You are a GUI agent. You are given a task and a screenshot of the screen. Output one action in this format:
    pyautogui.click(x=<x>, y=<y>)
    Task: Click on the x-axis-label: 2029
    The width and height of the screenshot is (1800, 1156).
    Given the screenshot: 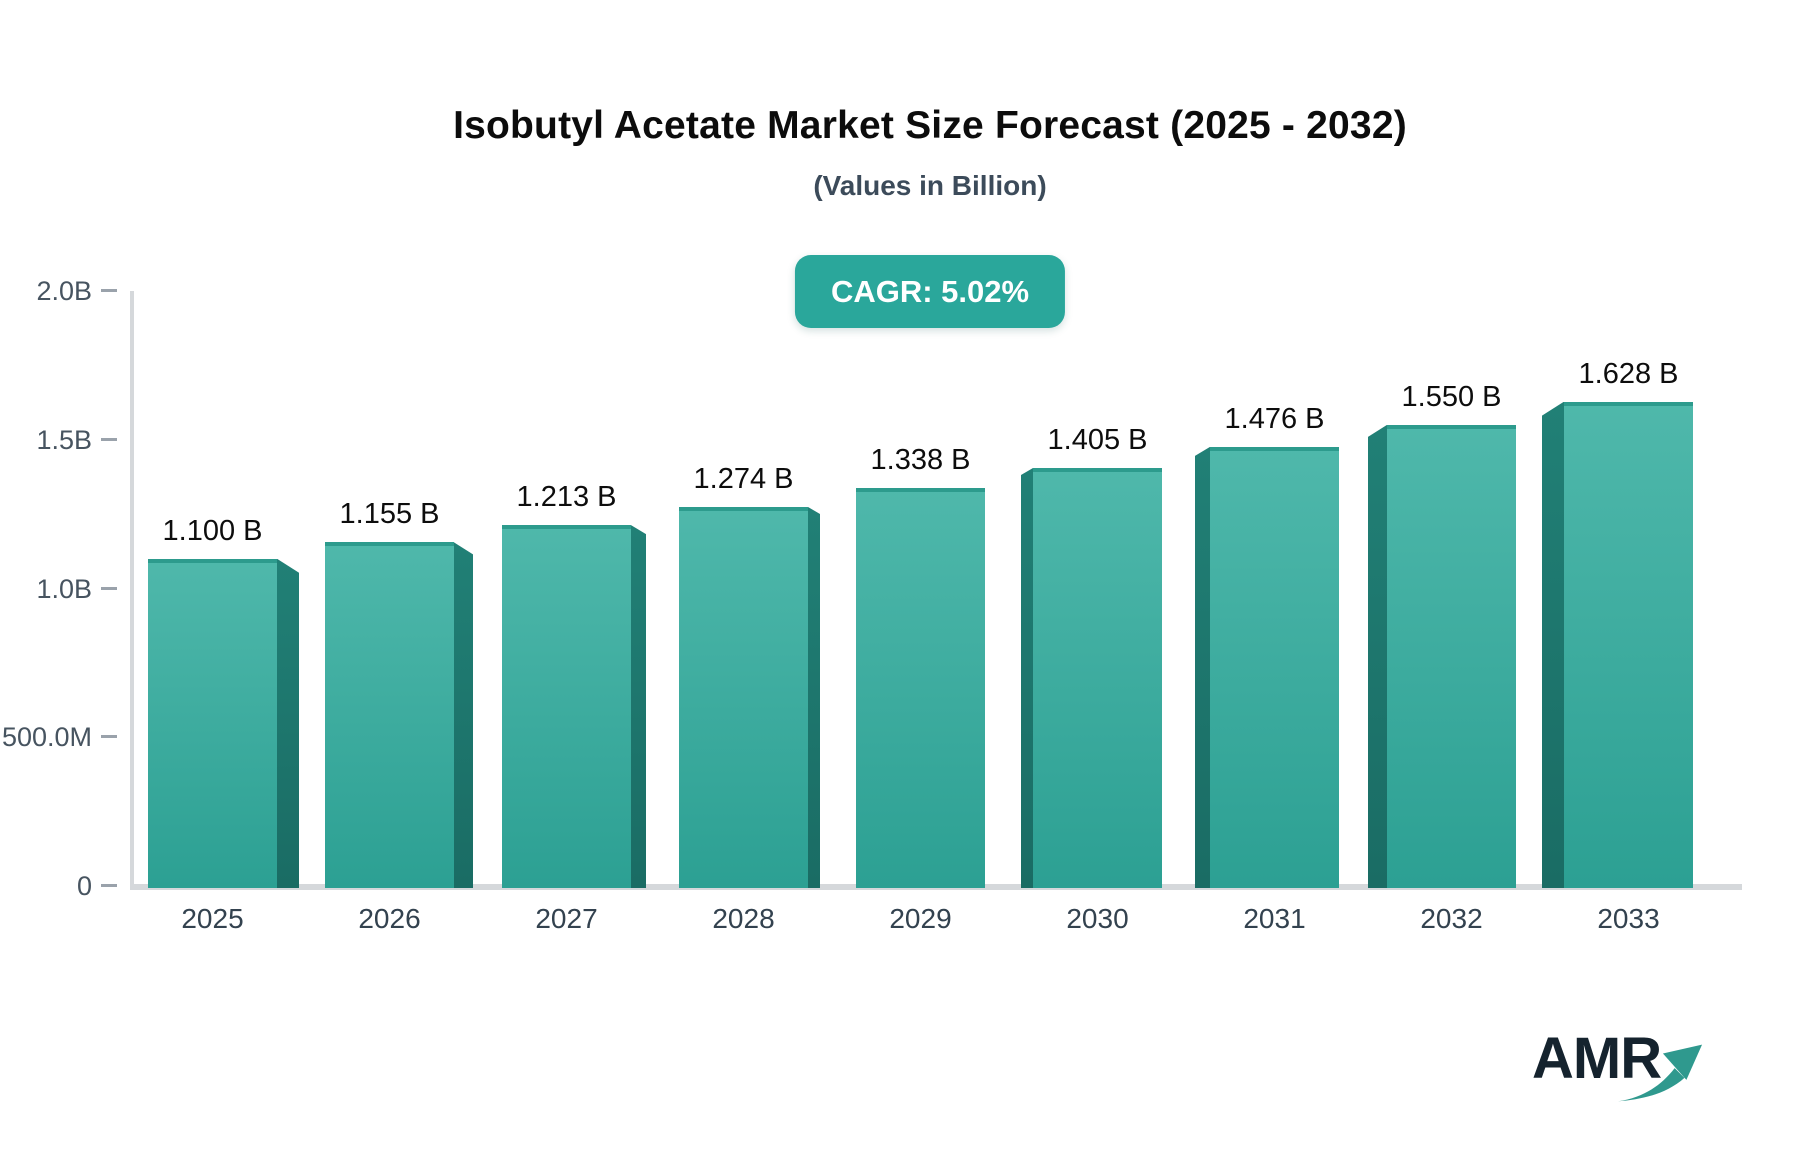 What is the action you would take?
    pyautogui.click(x=920, y=918)
    